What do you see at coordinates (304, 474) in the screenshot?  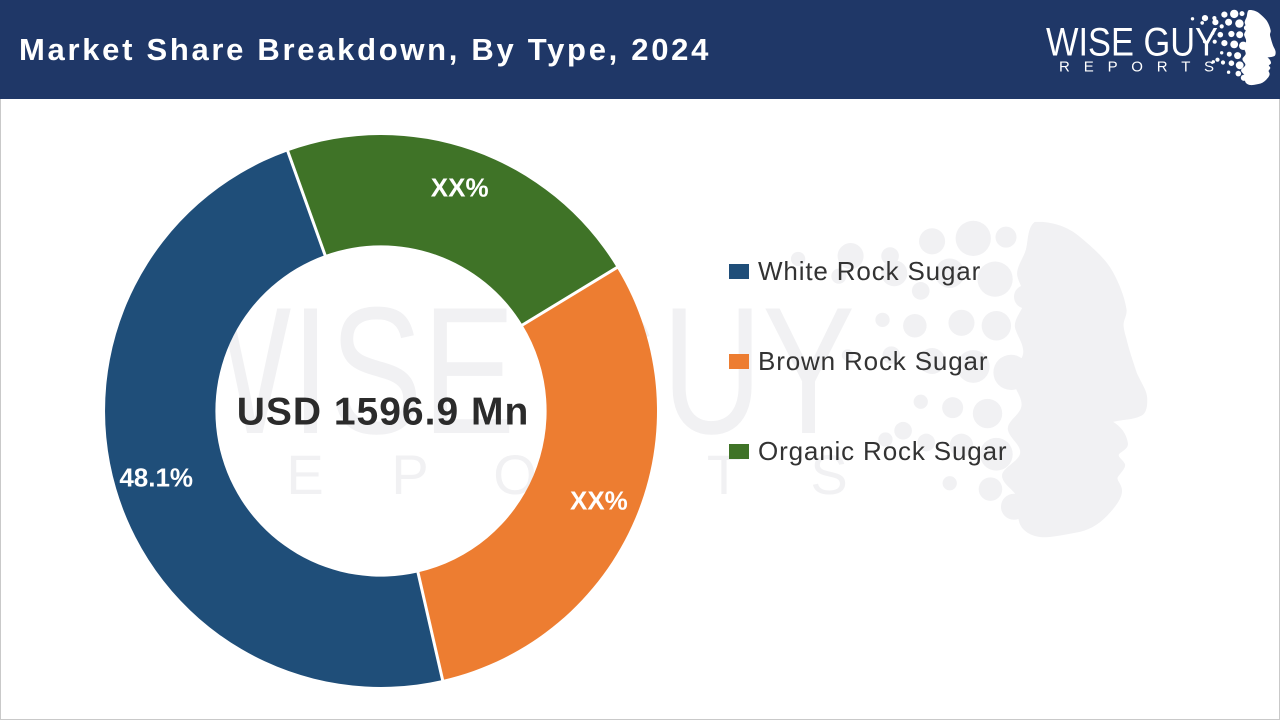 I see `svg-text: E` at bounding box center [304, 474].